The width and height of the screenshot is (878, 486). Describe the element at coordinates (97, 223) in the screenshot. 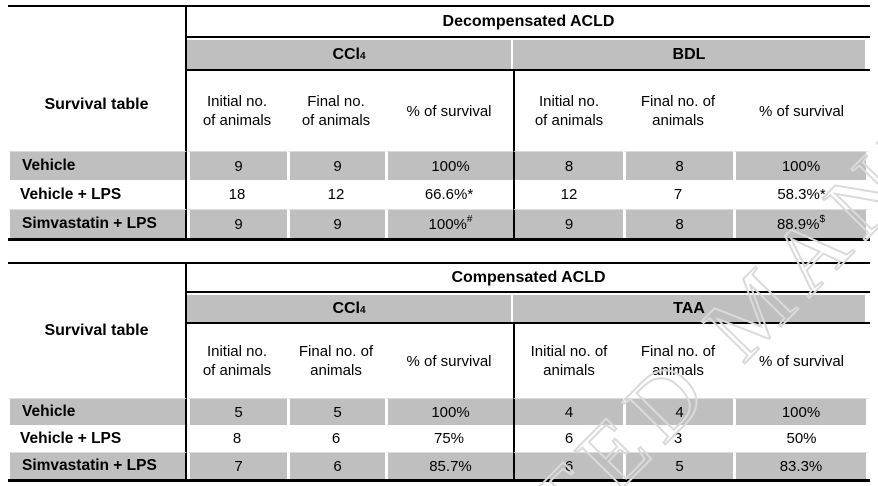

I see `row-label: Simvastatin + LPS` at that location.